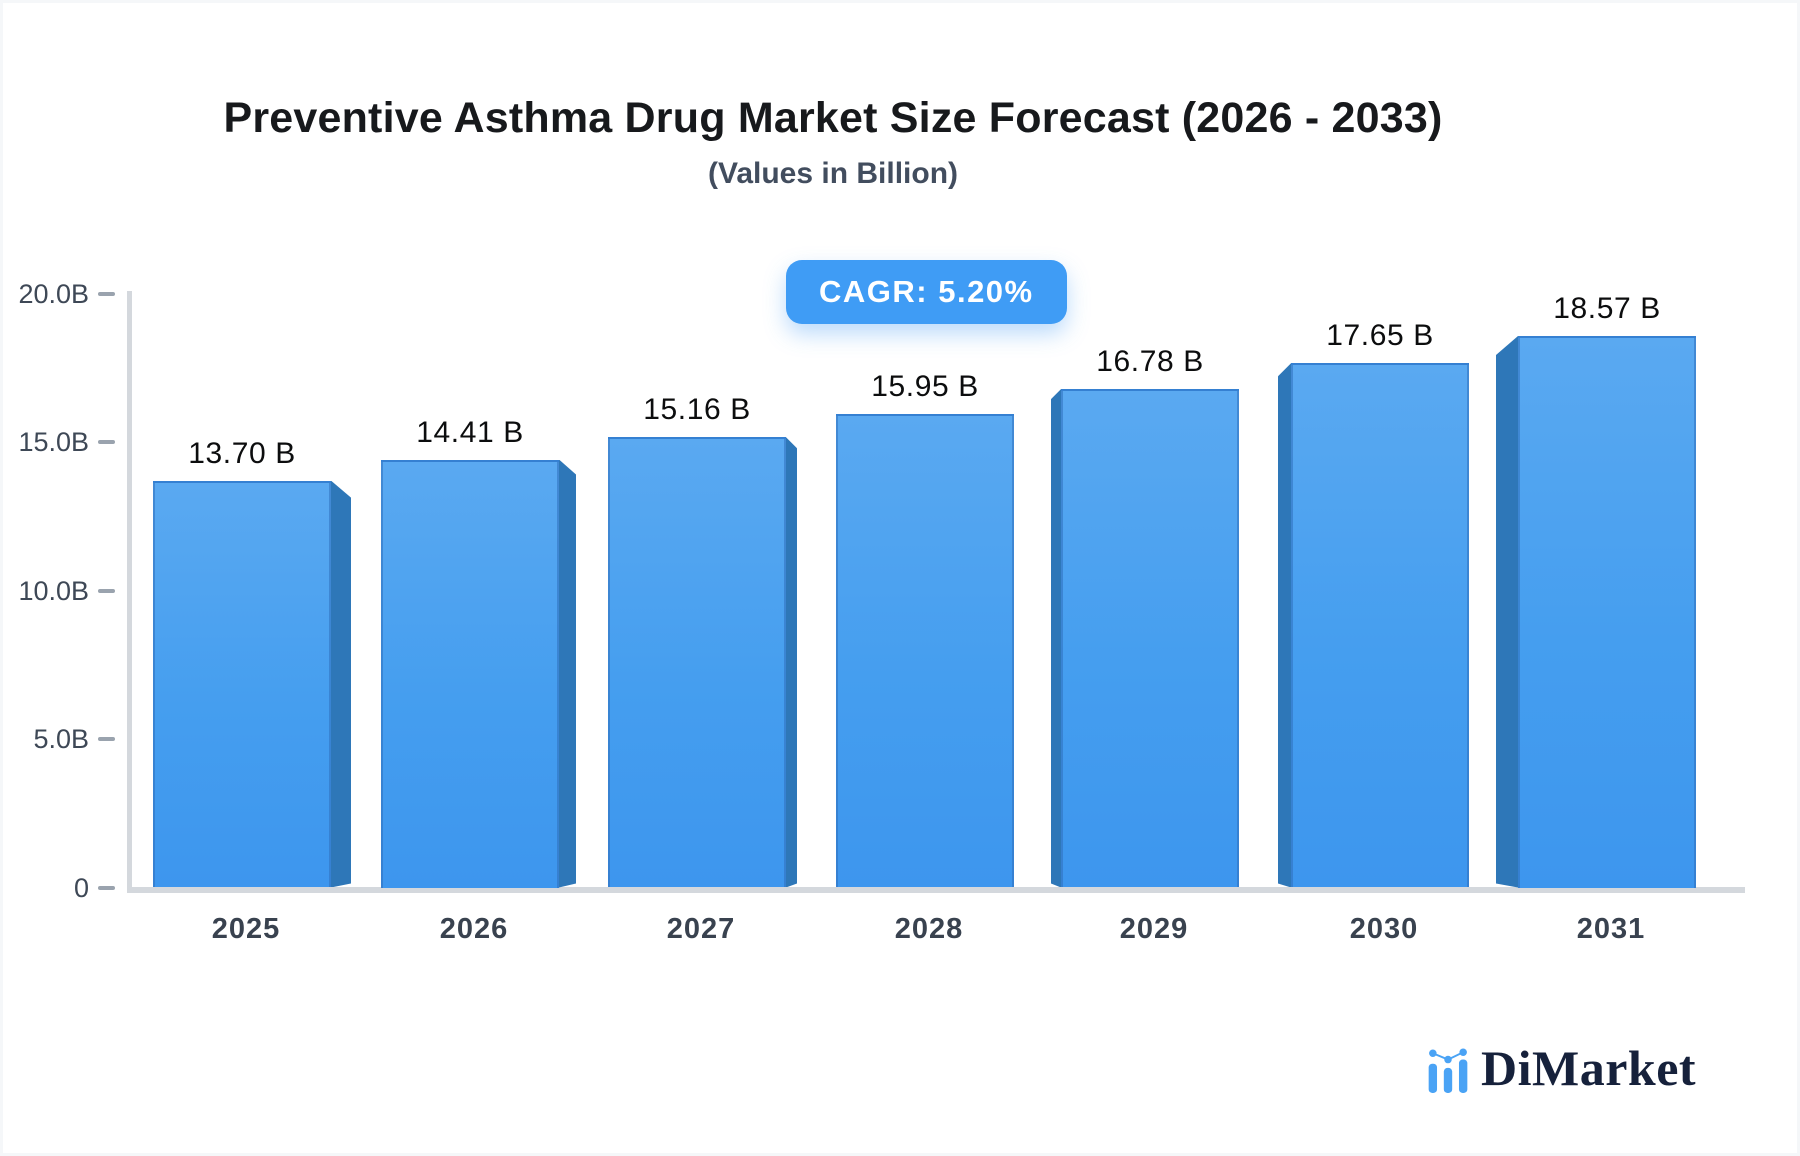 This screenshot has height=1156, width=1800. I want to click on chart-subtitle: (Values in Billion), so click(833, 173).